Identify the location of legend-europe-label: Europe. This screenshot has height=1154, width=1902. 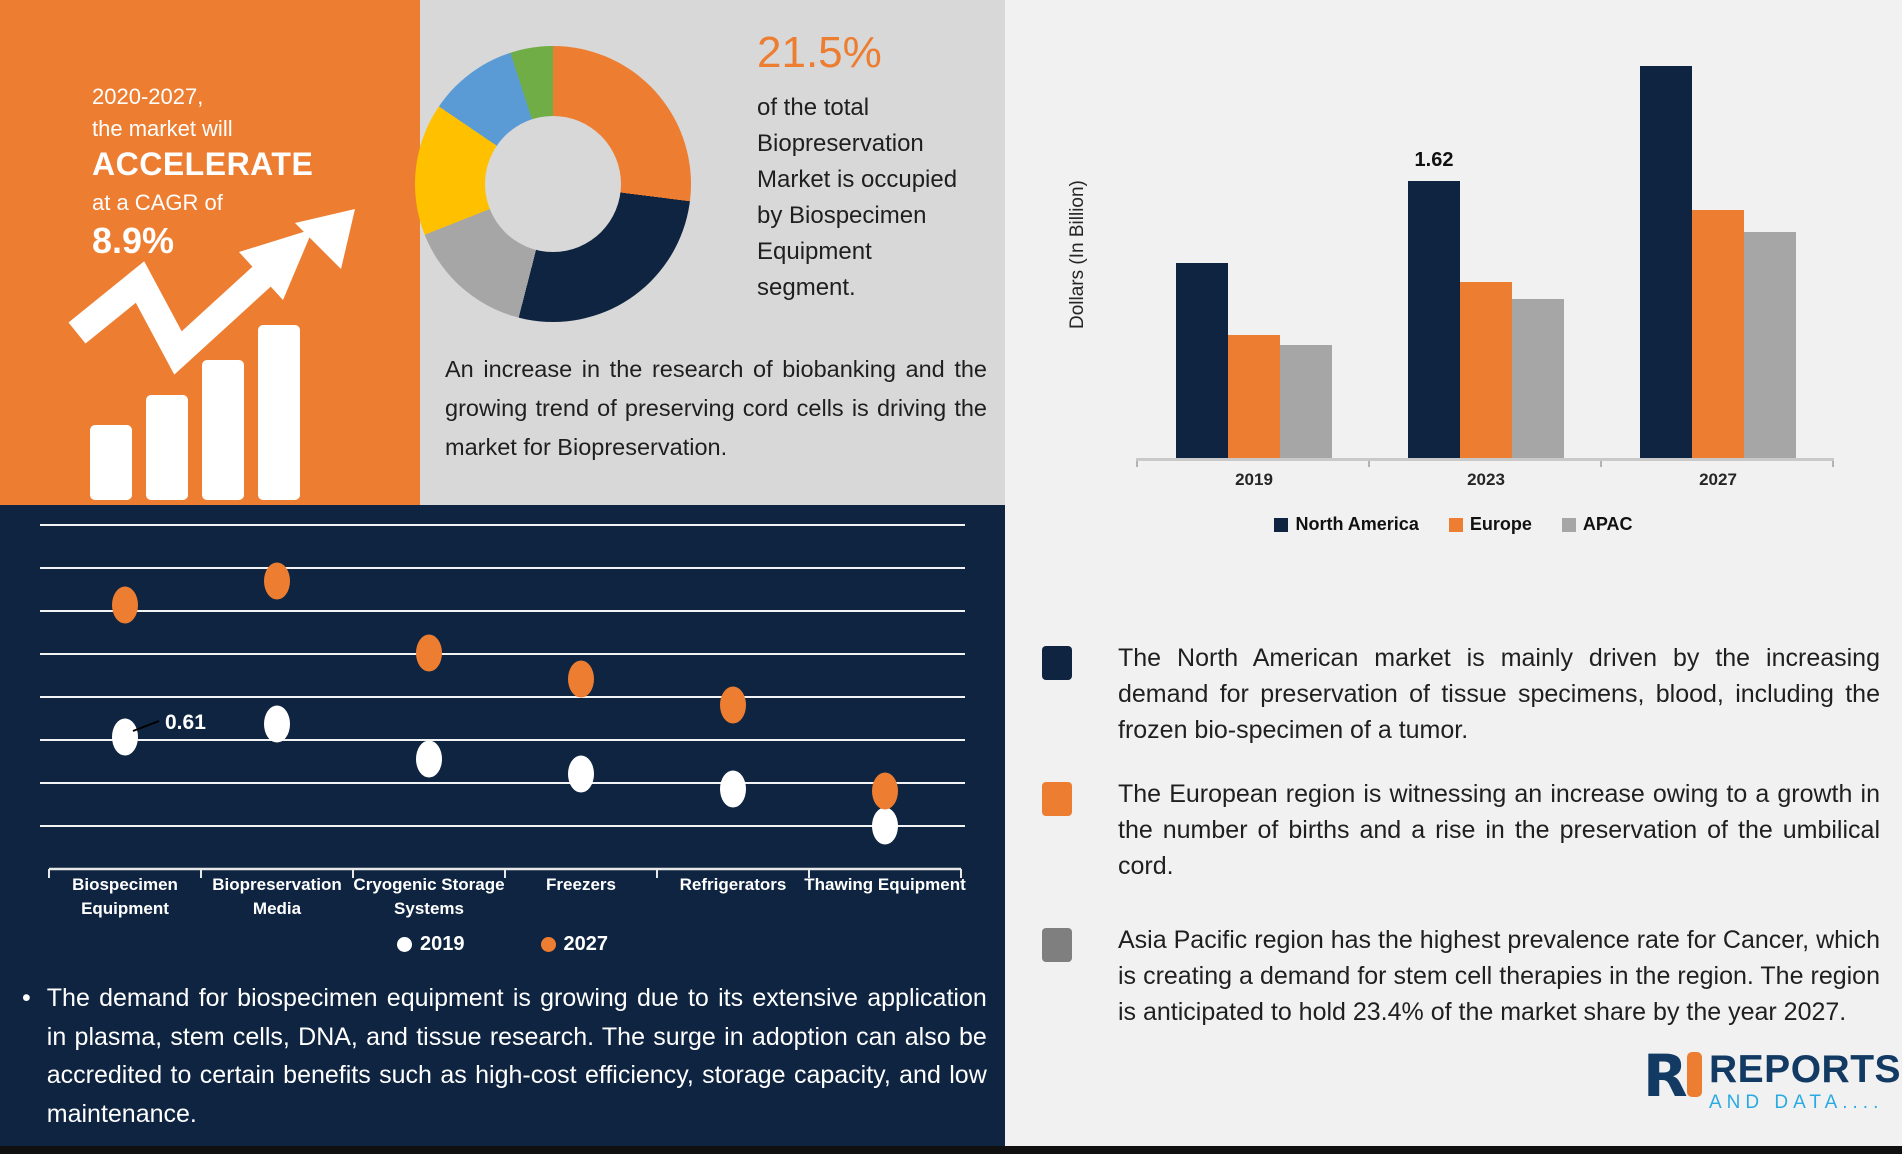
(1500, 524).